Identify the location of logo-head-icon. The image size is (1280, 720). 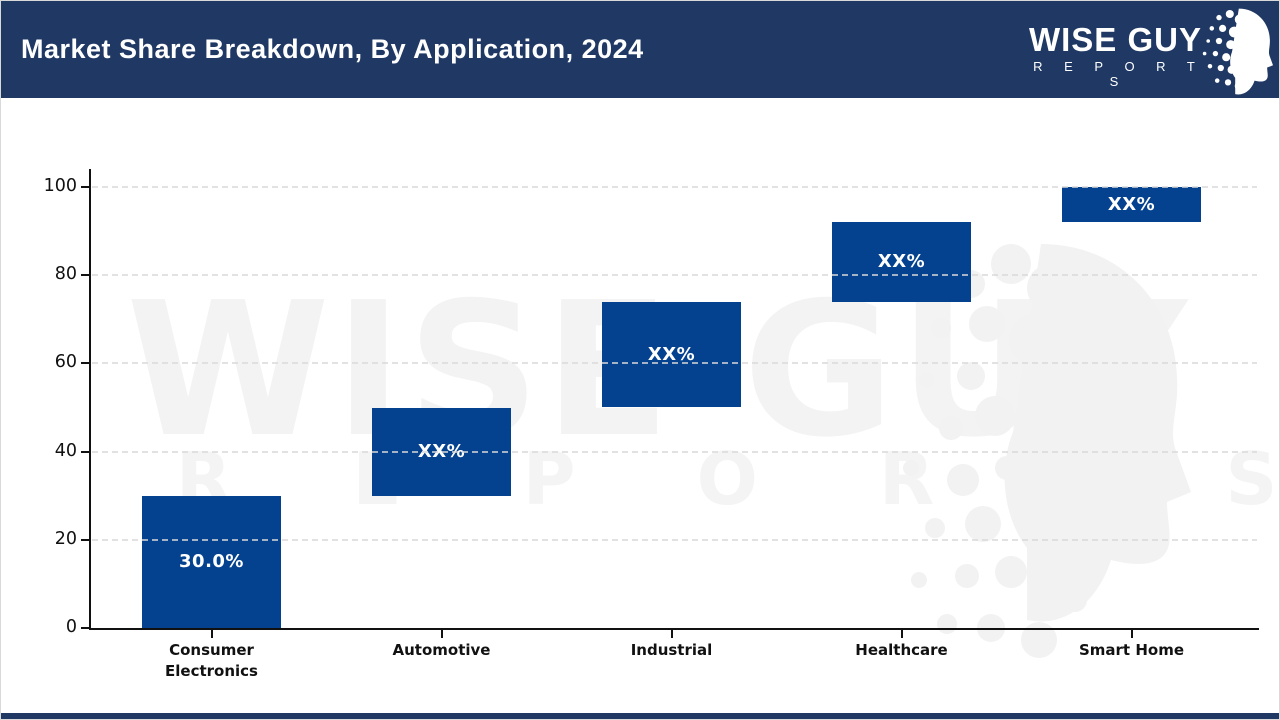
(1237, 51).